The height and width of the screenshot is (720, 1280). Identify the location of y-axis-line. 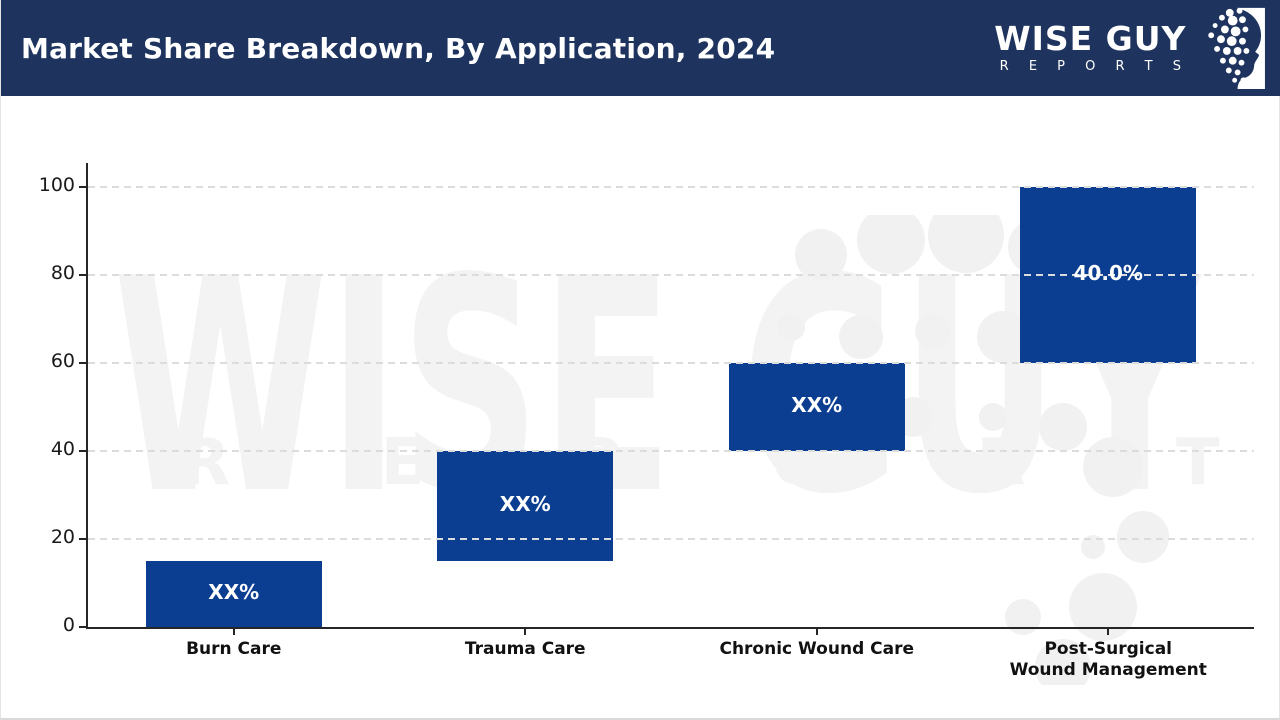
(87, 396).